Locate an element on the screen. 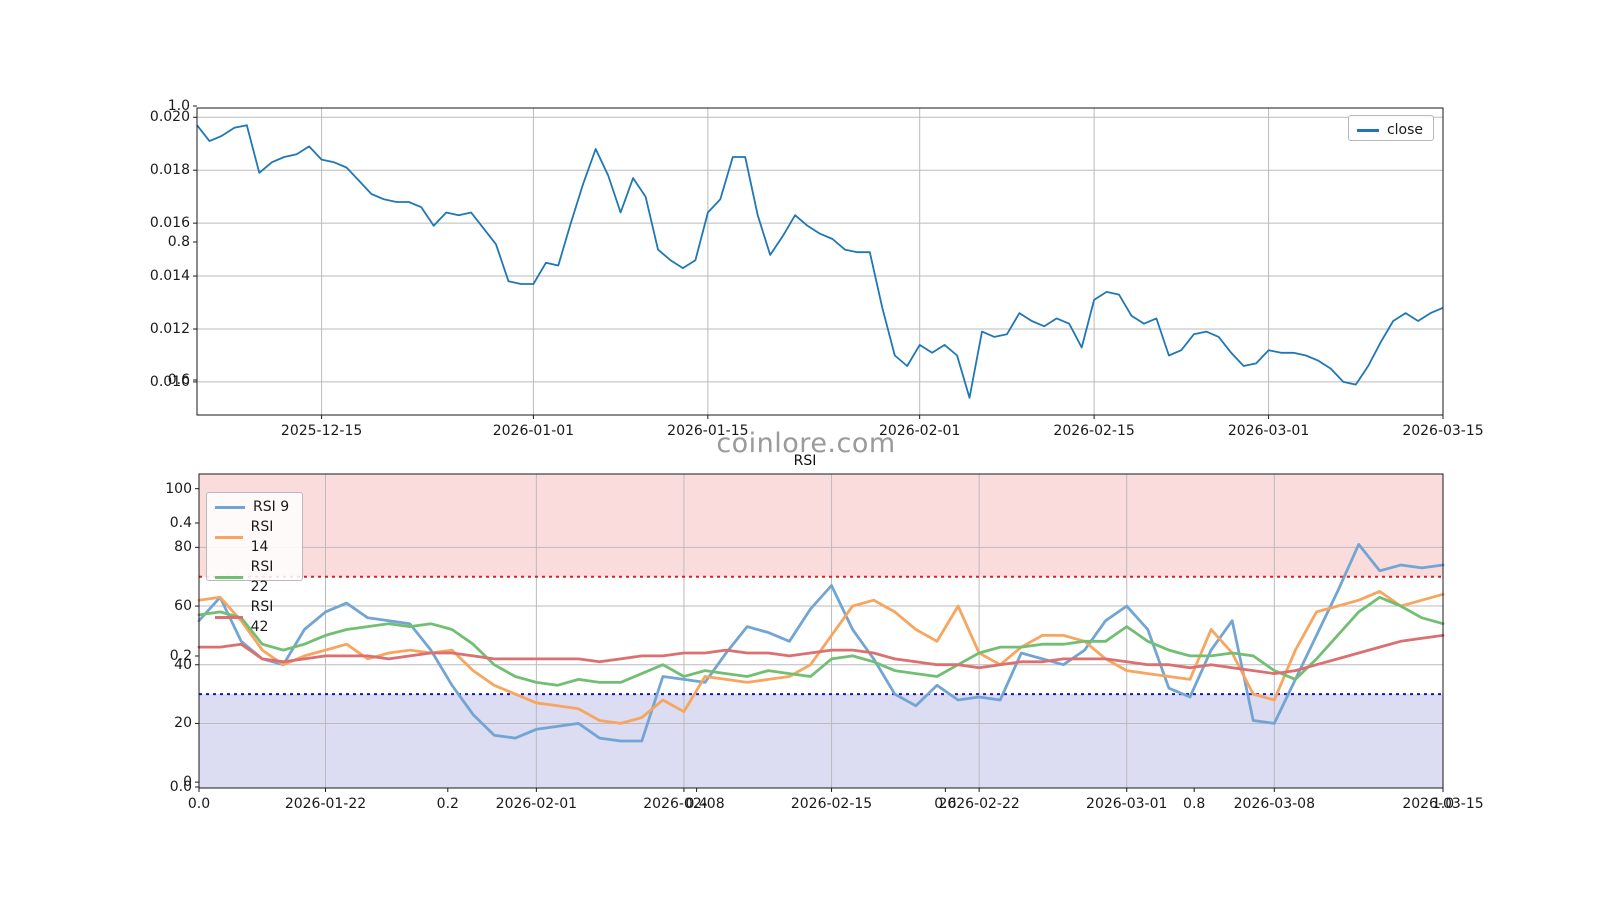 Image resolution: width=1600 pixels, height=900 pixels. axis-tick-label: 2025-12-15 is located at coordinates (321, 431).